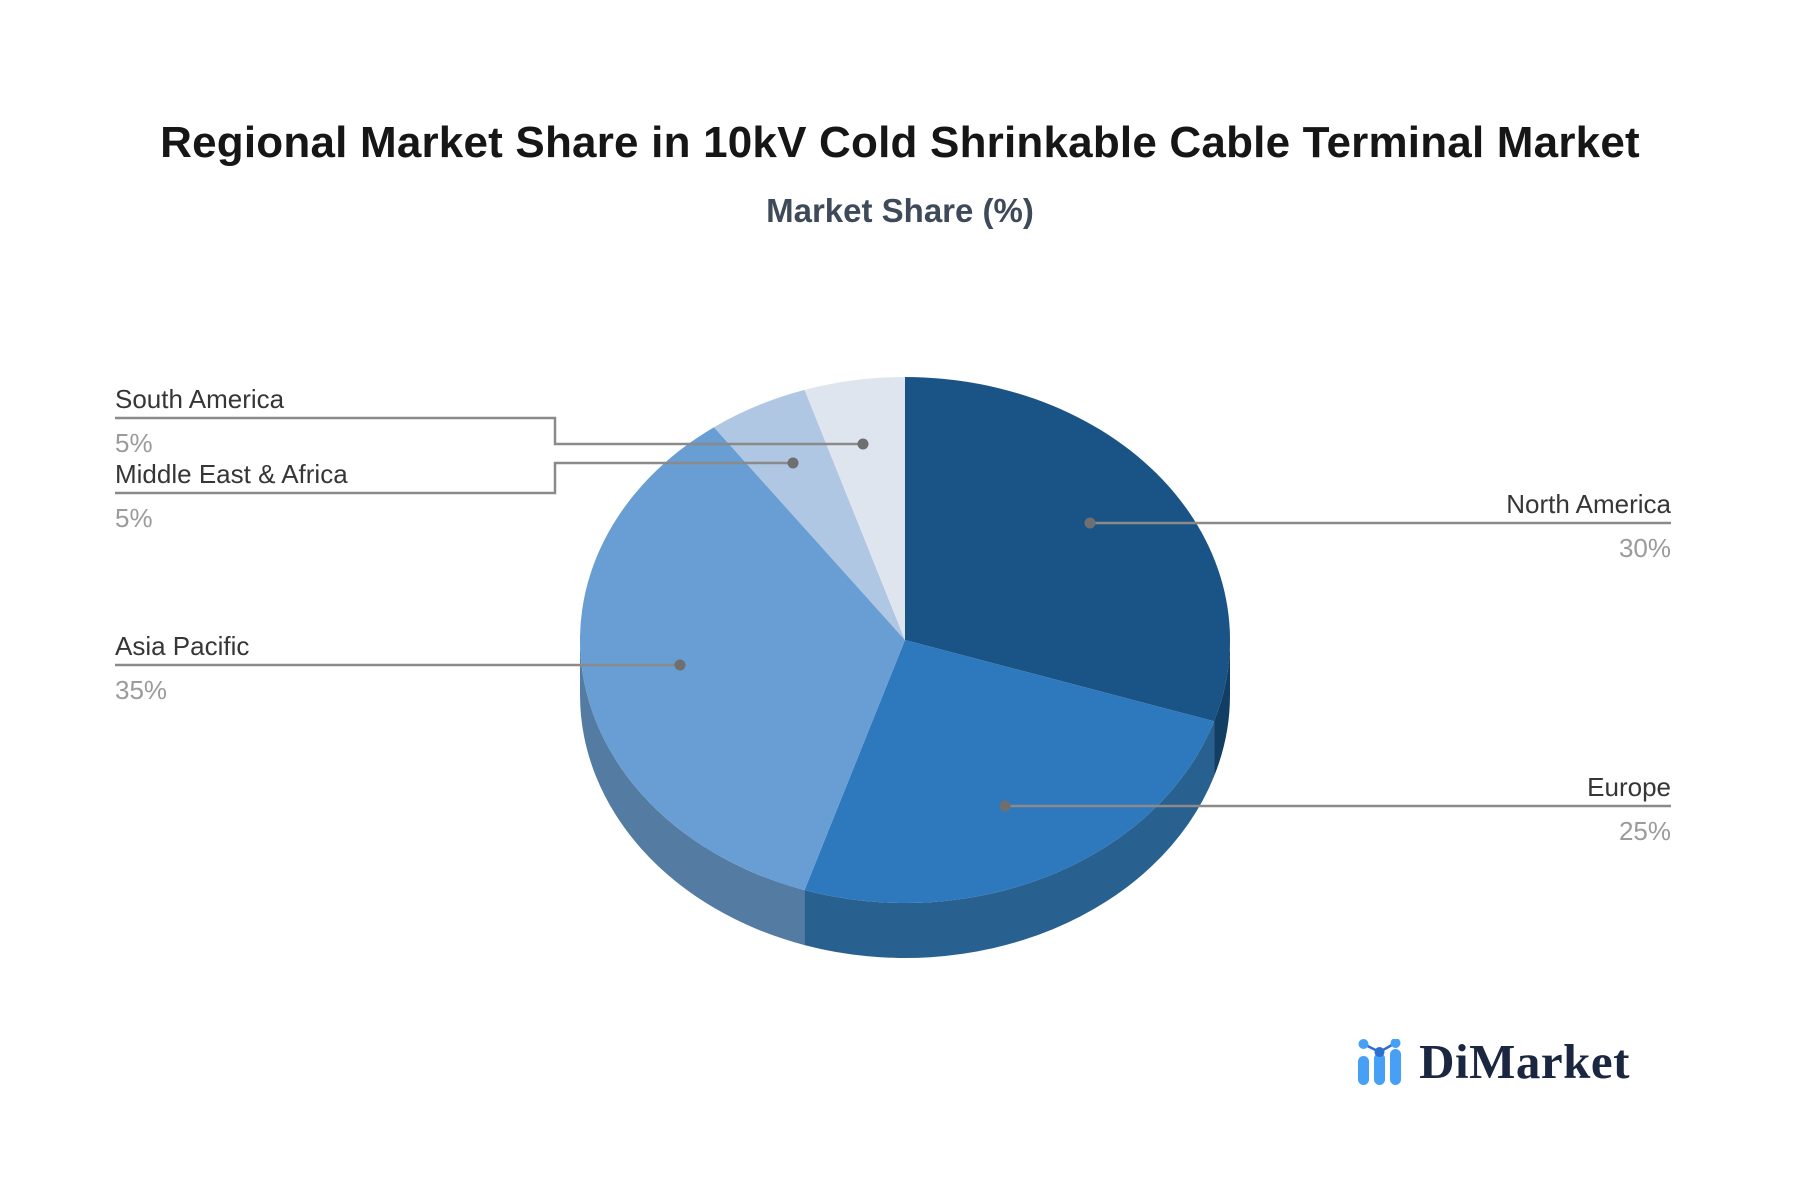 This screenshot has height=1196, width=1800. What do you see at coordinates (134, 518) in the screenshot?
I see `slice-value-middle-east-africa: 5%` at bounding box center [134, 518].